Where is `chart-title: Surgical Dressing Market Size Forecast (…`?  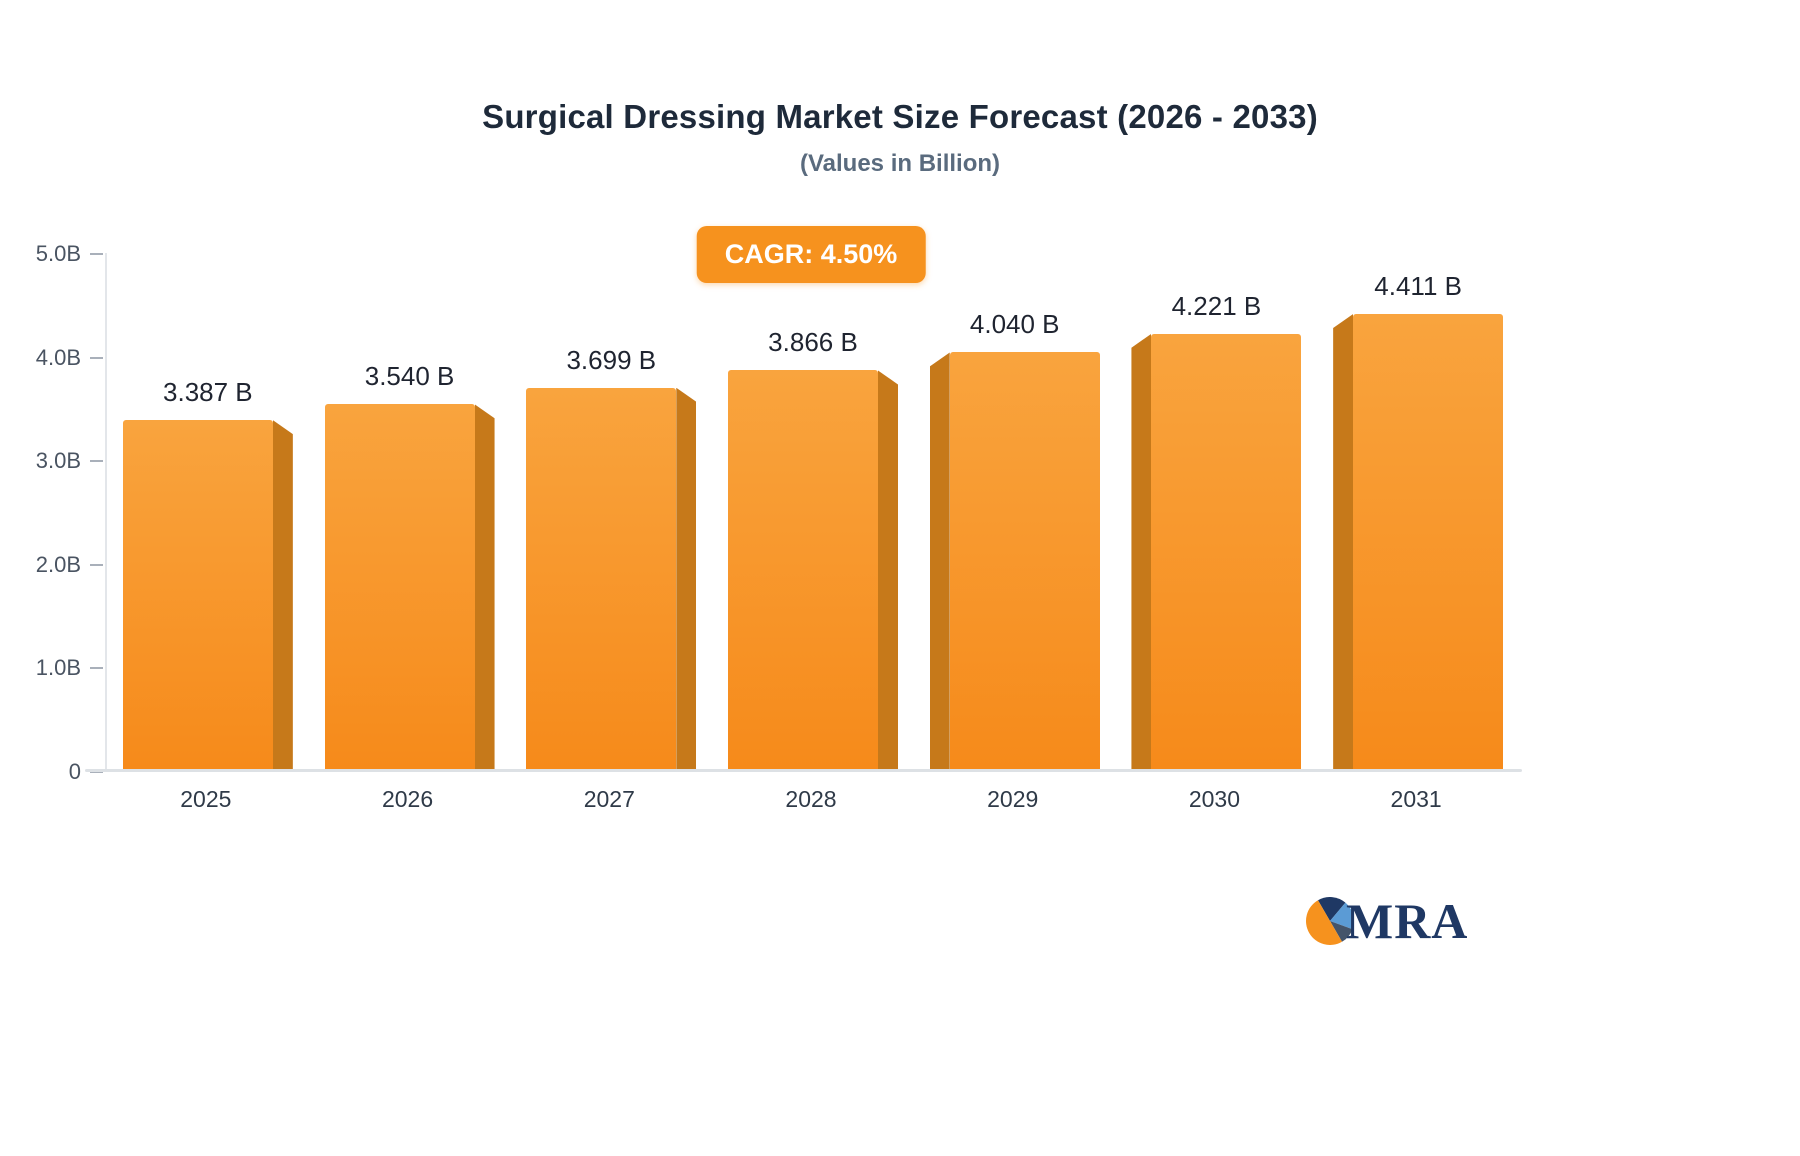 chart-title: Surgical Dressing Market Size Forecast (… is located at coordinates (900, 116).